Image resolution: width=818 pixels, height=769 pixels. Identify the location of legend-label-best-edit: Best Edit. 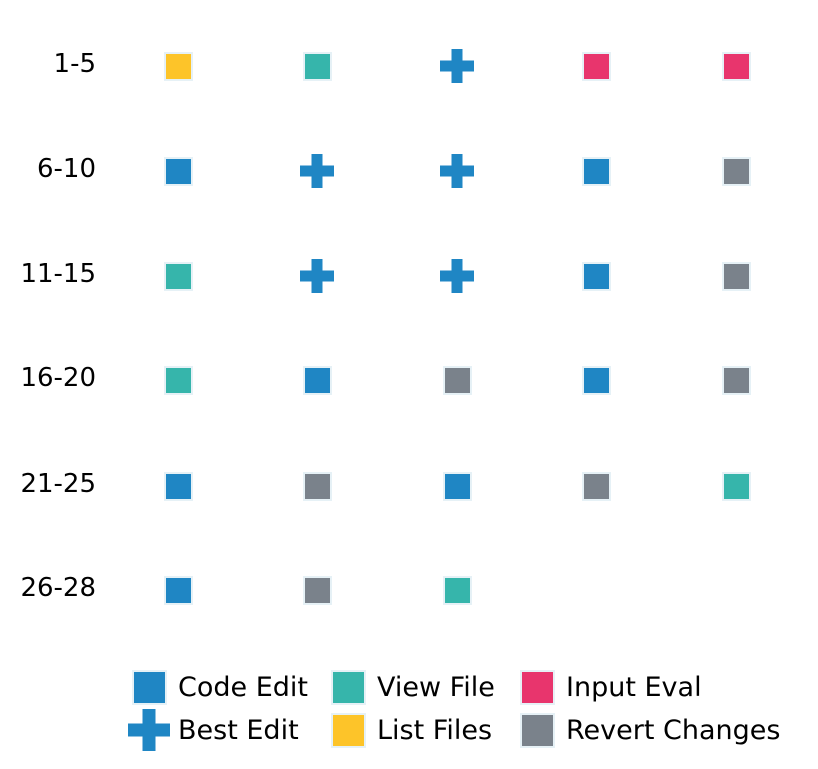
(238, 730).